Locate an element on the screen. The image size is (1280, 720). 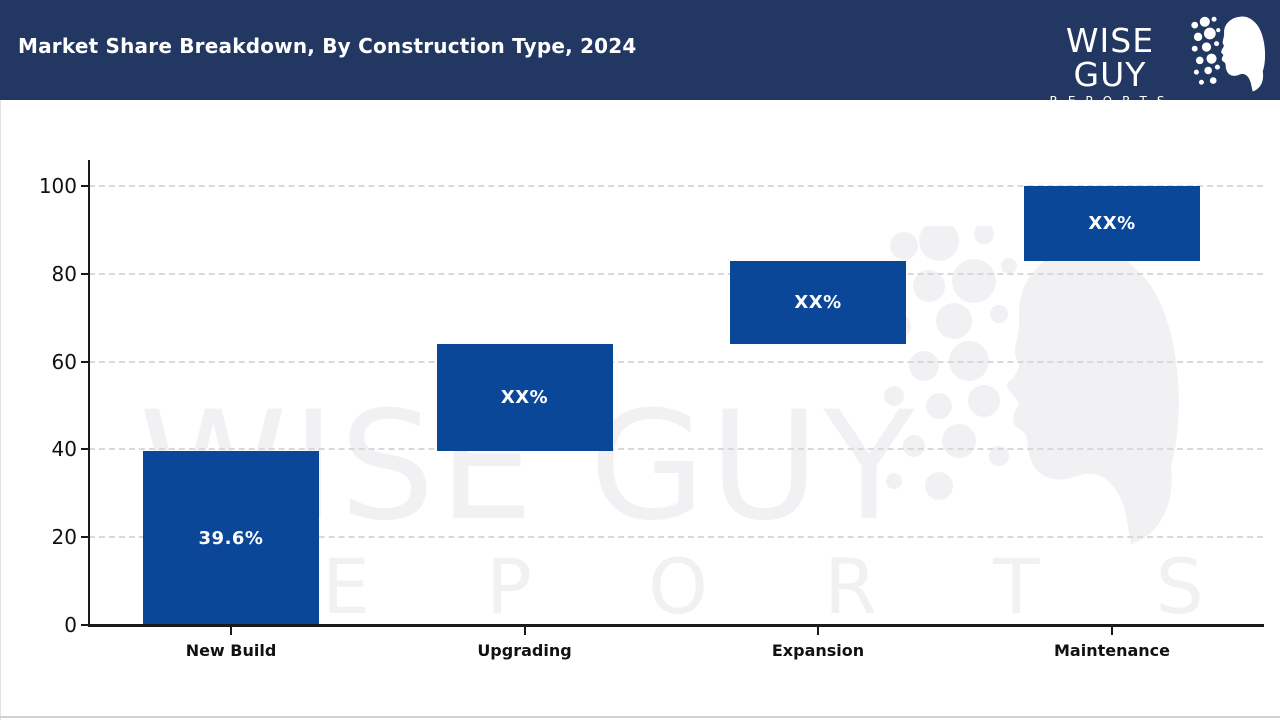
logo-head-icon is located at coordinates (1228, 54).